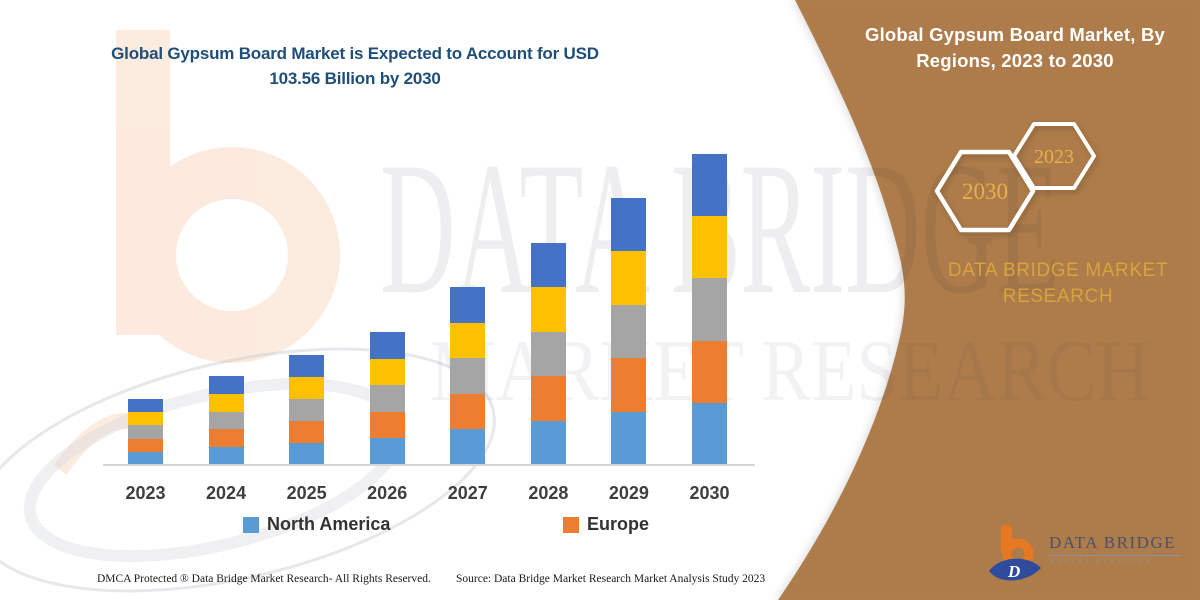  Describe the element at coordinates (468, 411) in the screenshot. I see `bar-2027-segment-Europe` at that location.